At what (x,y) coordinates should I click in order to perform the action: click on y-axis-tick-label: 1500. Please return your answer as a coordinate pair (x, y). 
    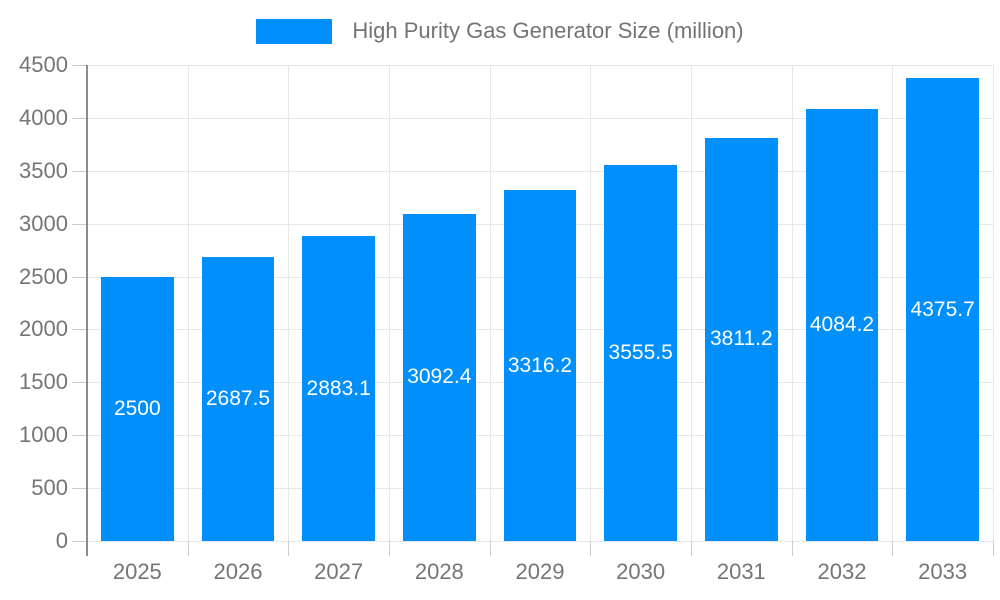
    Looking at the image, I should click on (43, 382).